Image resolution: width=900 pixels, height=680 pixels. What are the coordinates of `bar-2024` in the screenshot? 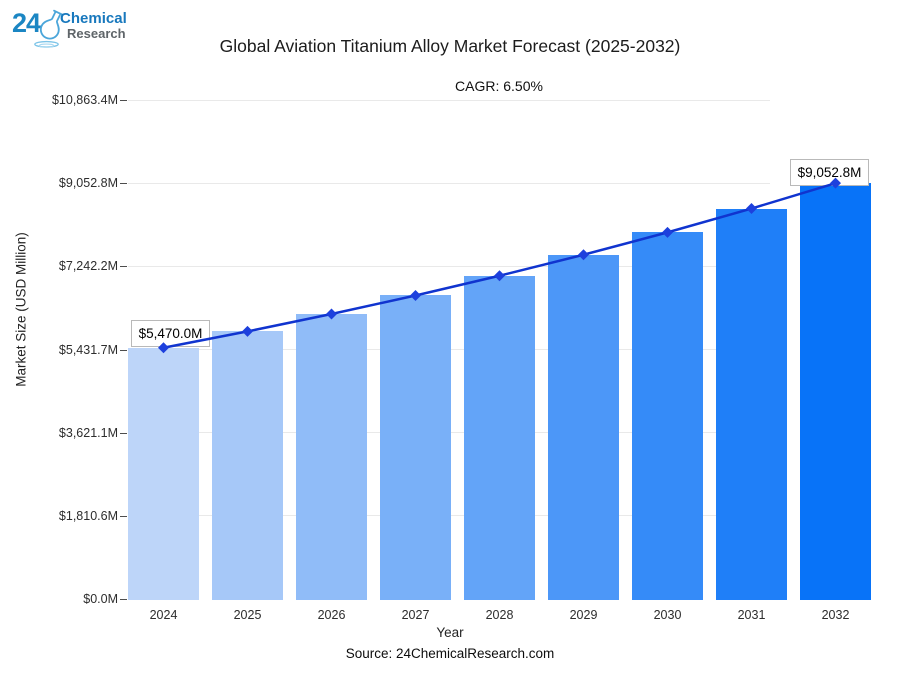 It's located at (163, 473).